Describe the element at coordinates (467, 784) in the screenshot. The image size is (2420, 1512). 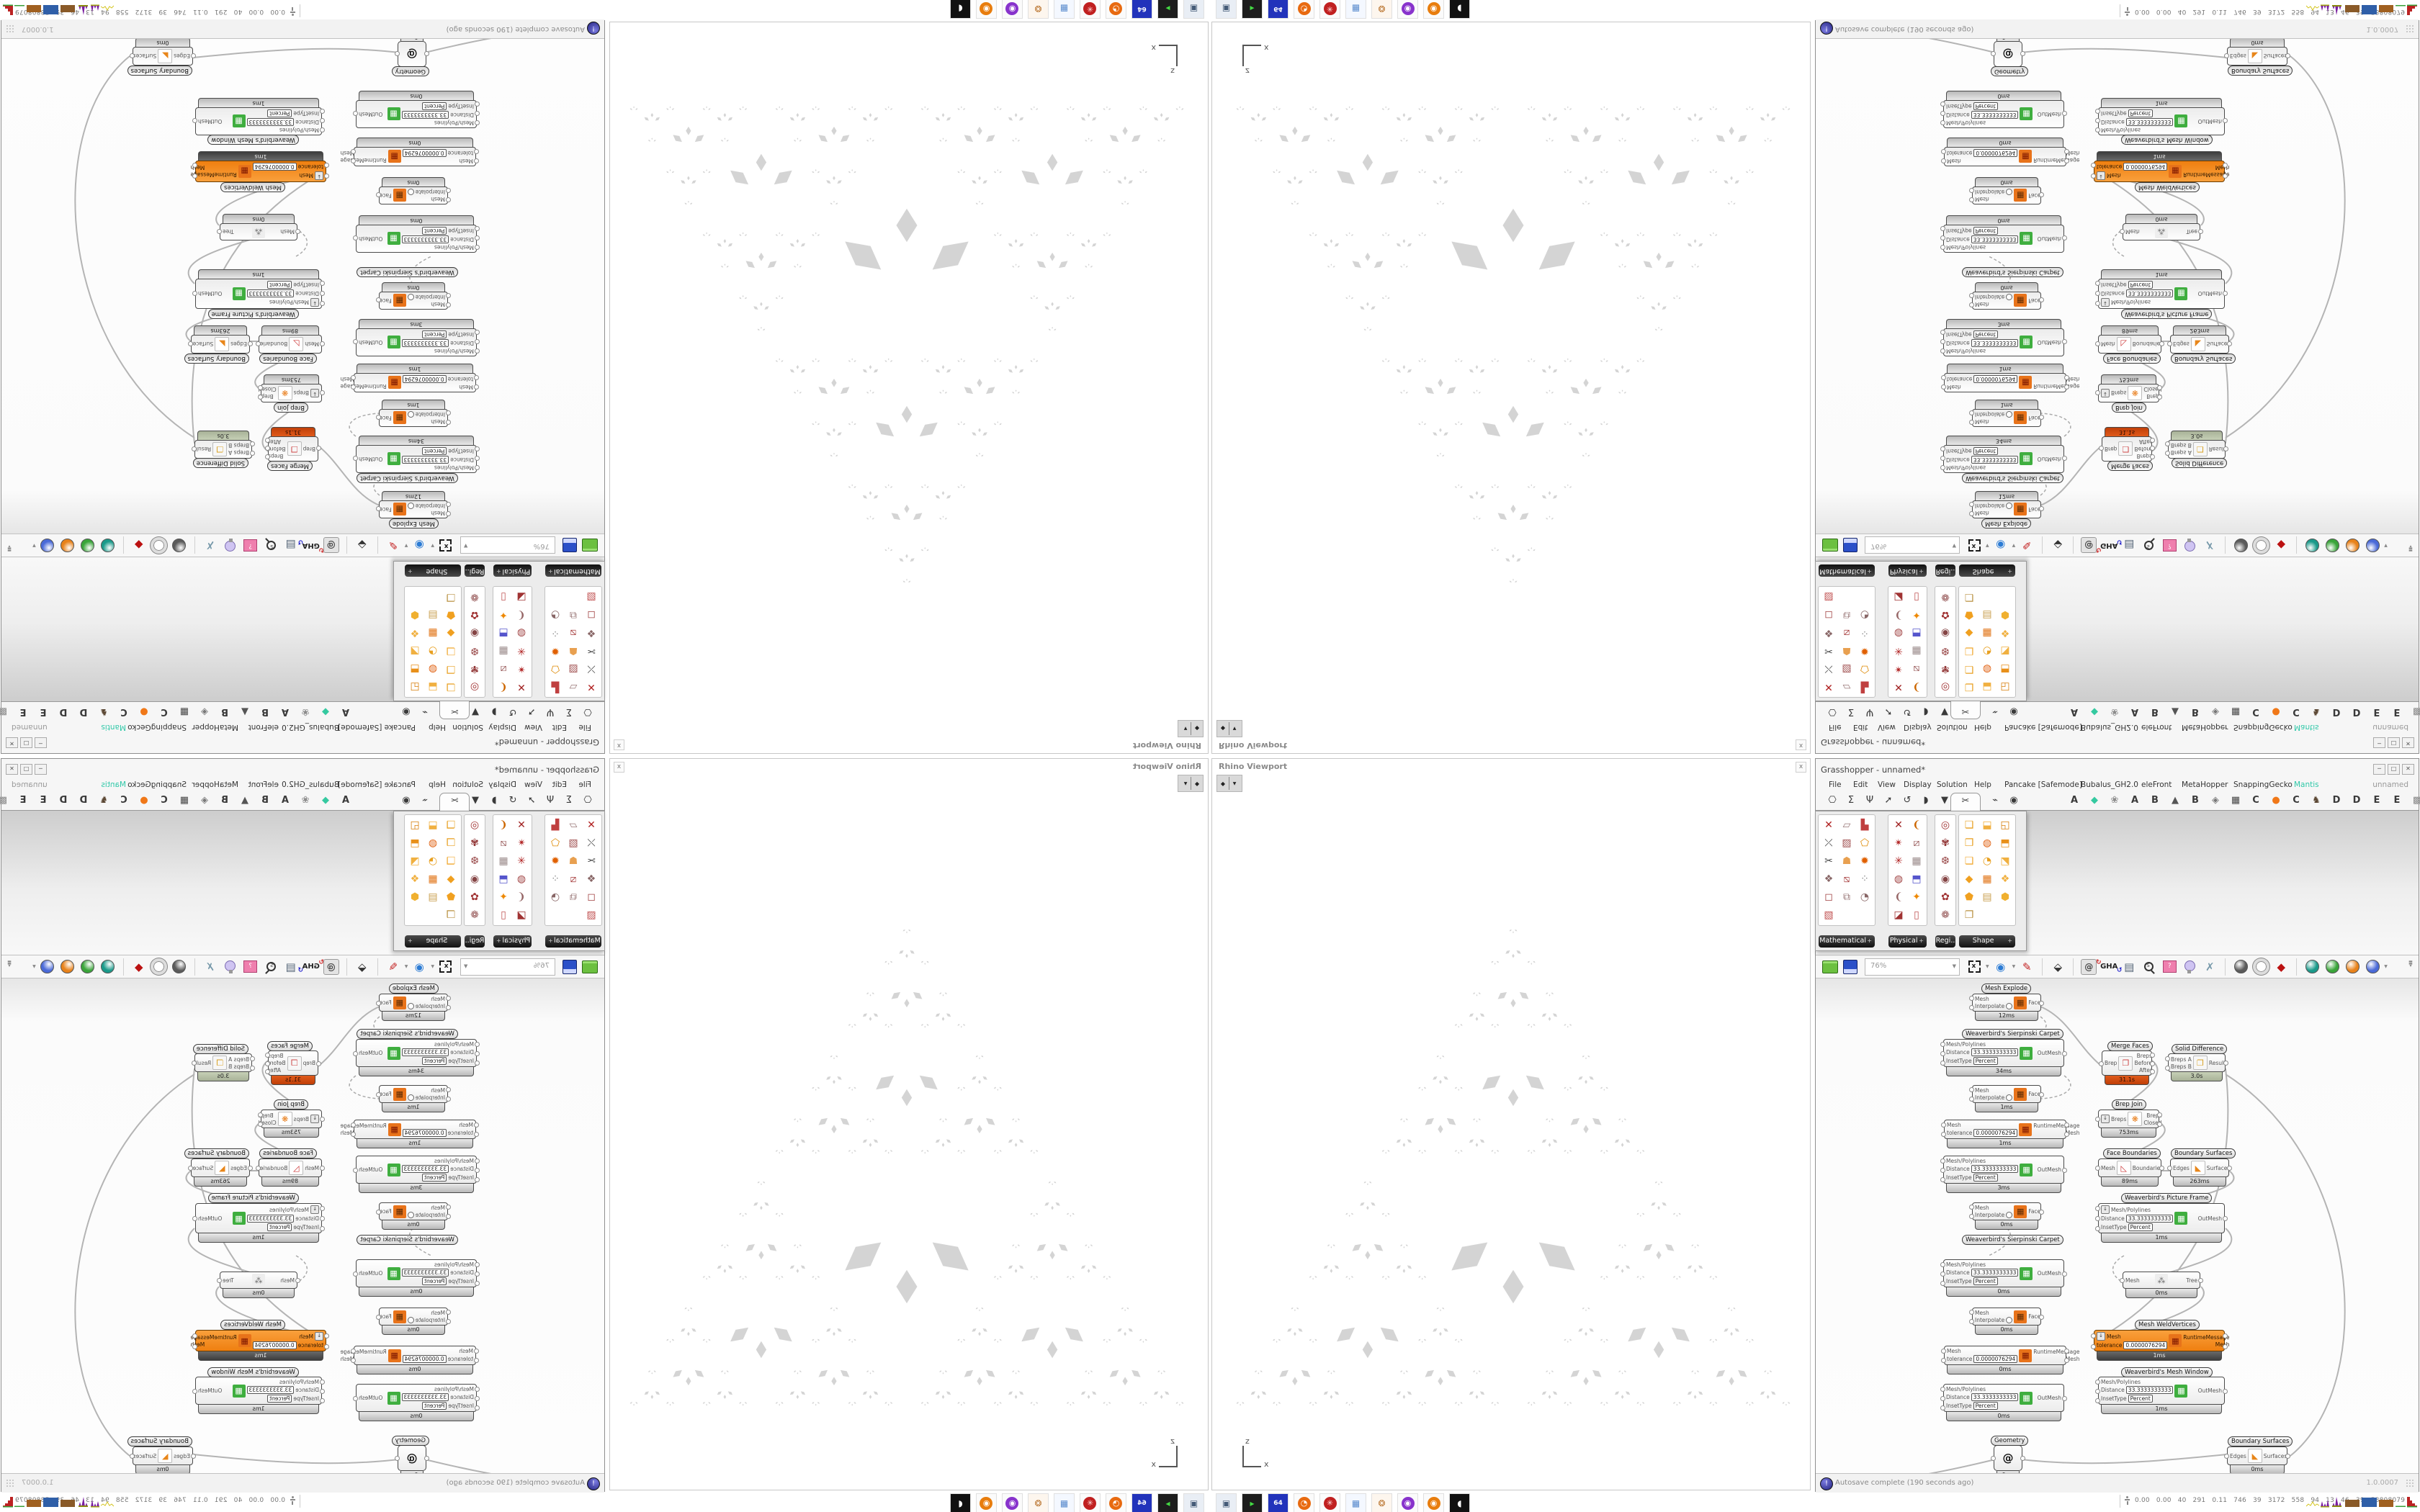
I see `menu-solution: Solution` at that location.